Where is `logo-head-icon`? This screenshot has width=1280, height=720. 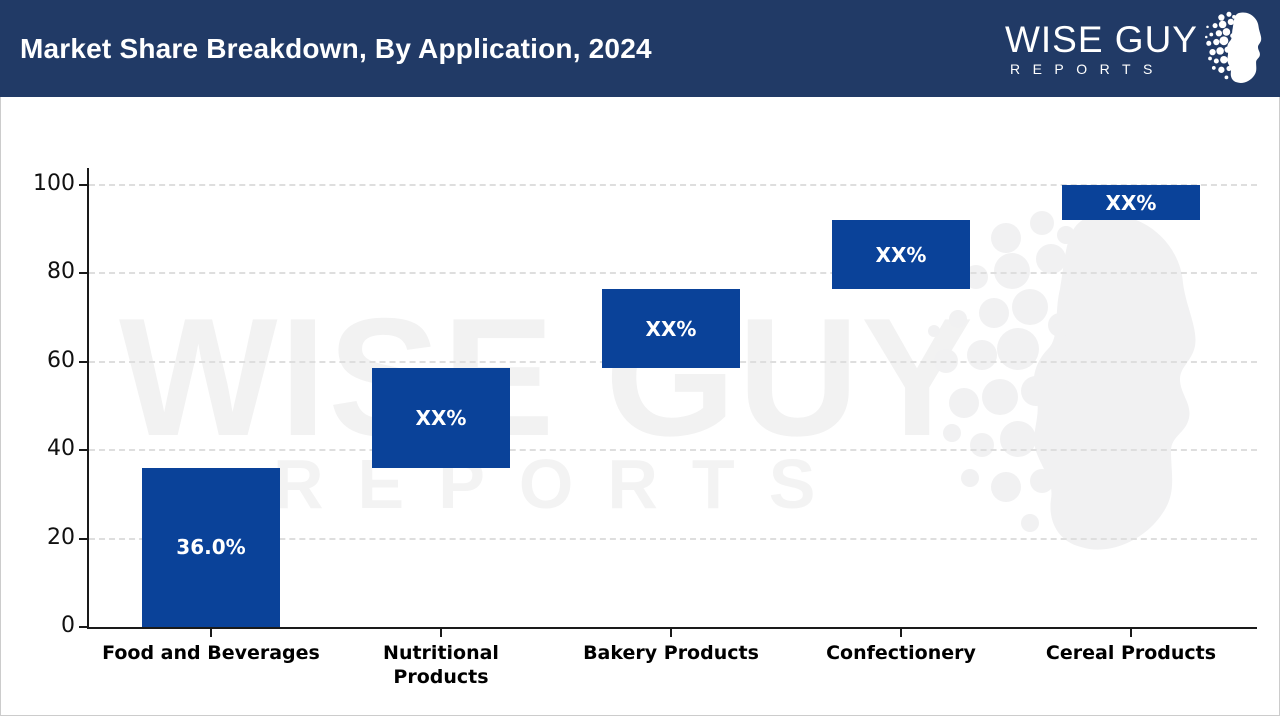
logo-head-icon is located at coordinates (1234, 49).